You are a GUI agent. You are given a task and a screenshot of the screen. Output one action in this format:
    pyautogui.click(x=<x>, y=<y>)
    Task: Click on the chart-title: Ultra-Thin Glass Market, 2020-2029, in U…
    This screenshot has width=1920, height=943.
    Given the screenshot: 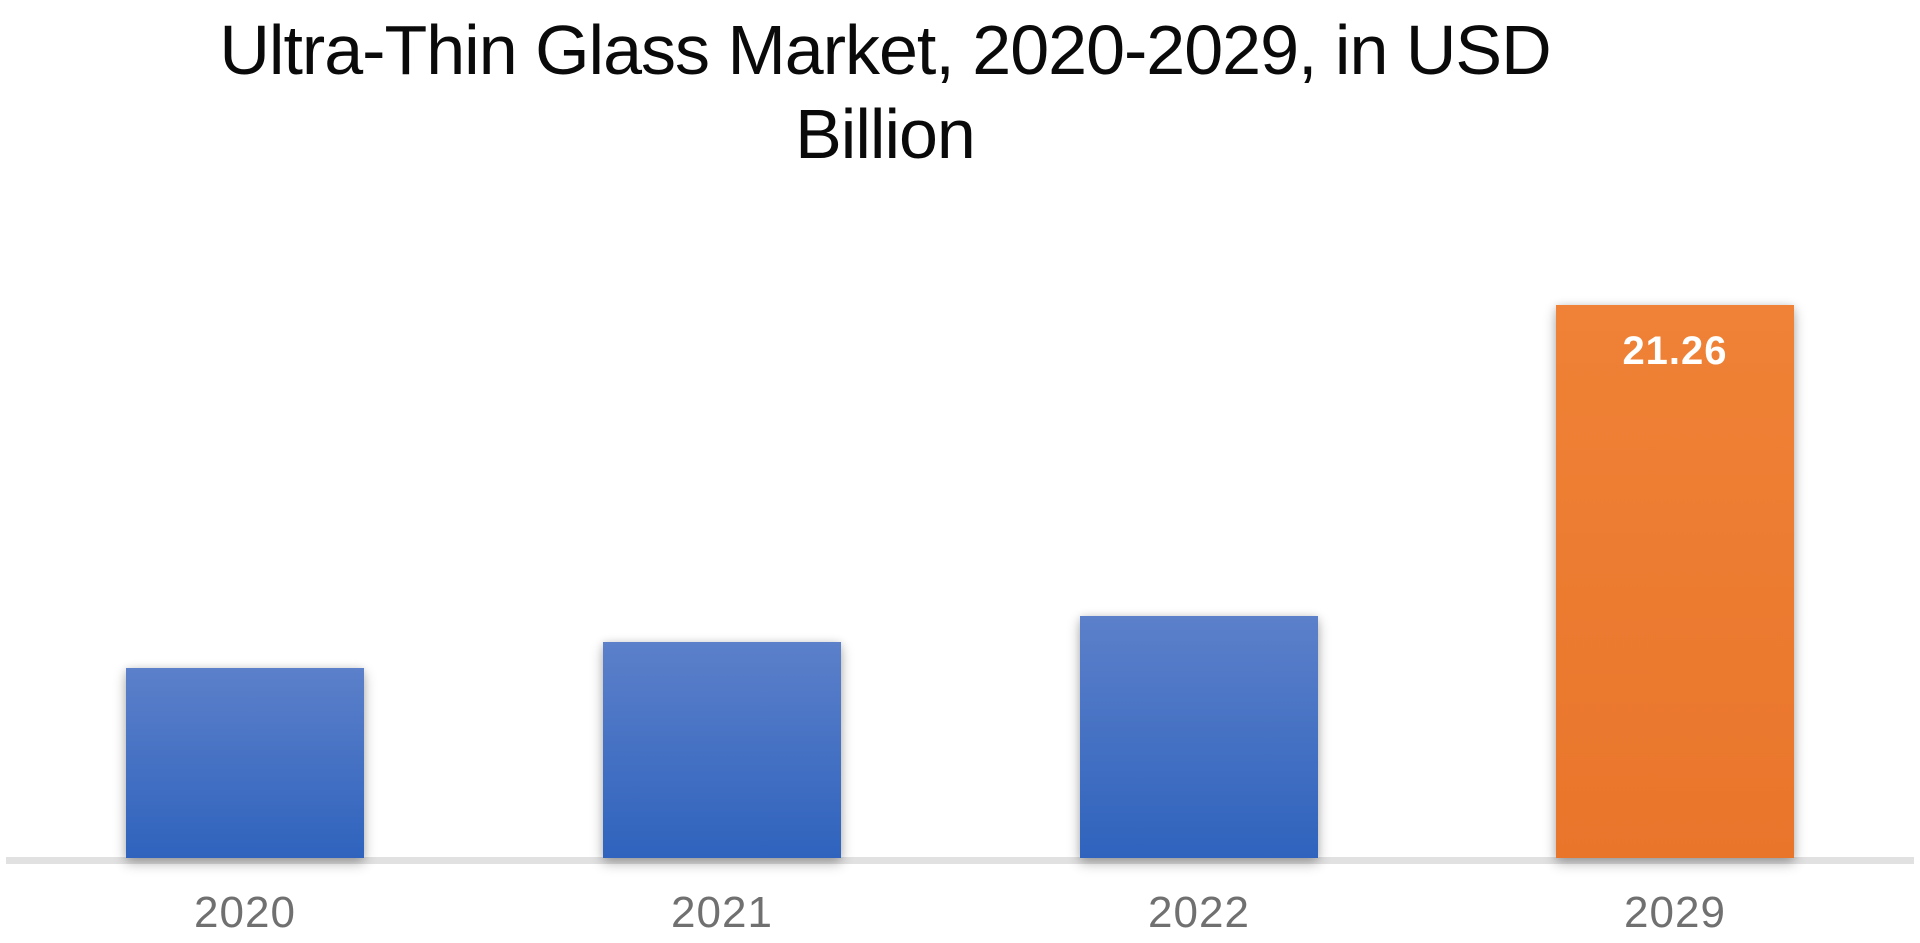 What is the action you would take?
    pyautogui.click(x=885, y=92)
    